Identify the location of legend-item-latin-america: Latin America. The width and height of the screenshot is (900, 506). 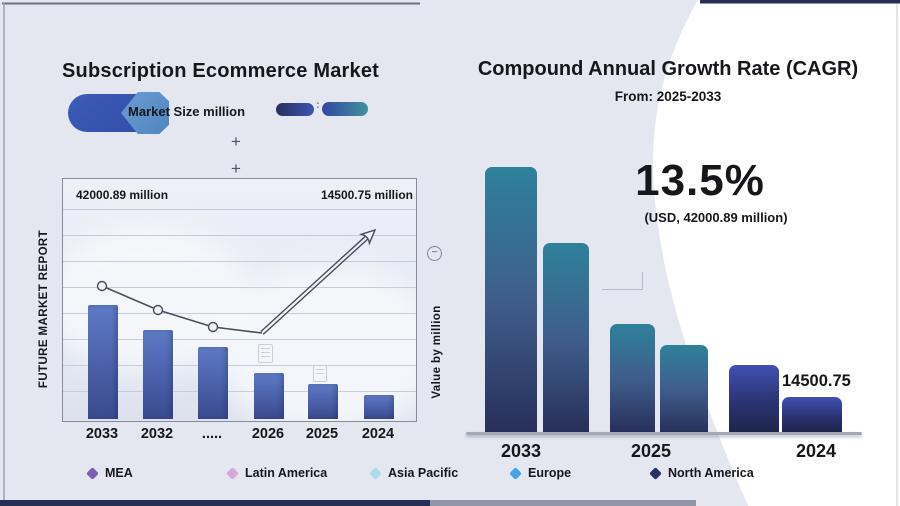
(277, 473).